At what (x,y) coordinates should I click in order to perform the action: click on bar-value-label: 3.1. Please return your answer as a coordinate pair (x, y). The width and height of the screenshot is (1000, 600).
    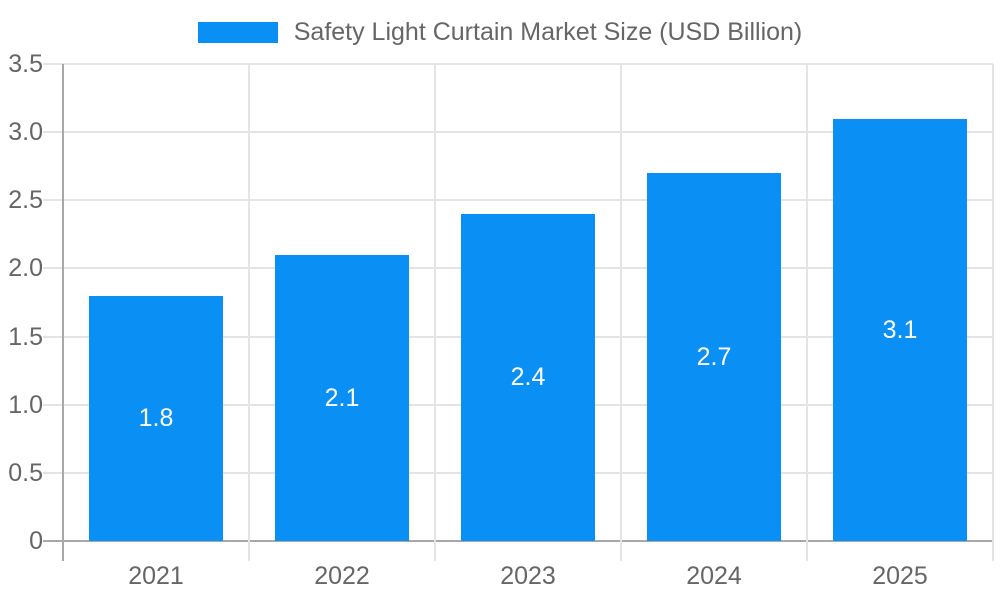
    Looking at the image, I should click on (900, 329).